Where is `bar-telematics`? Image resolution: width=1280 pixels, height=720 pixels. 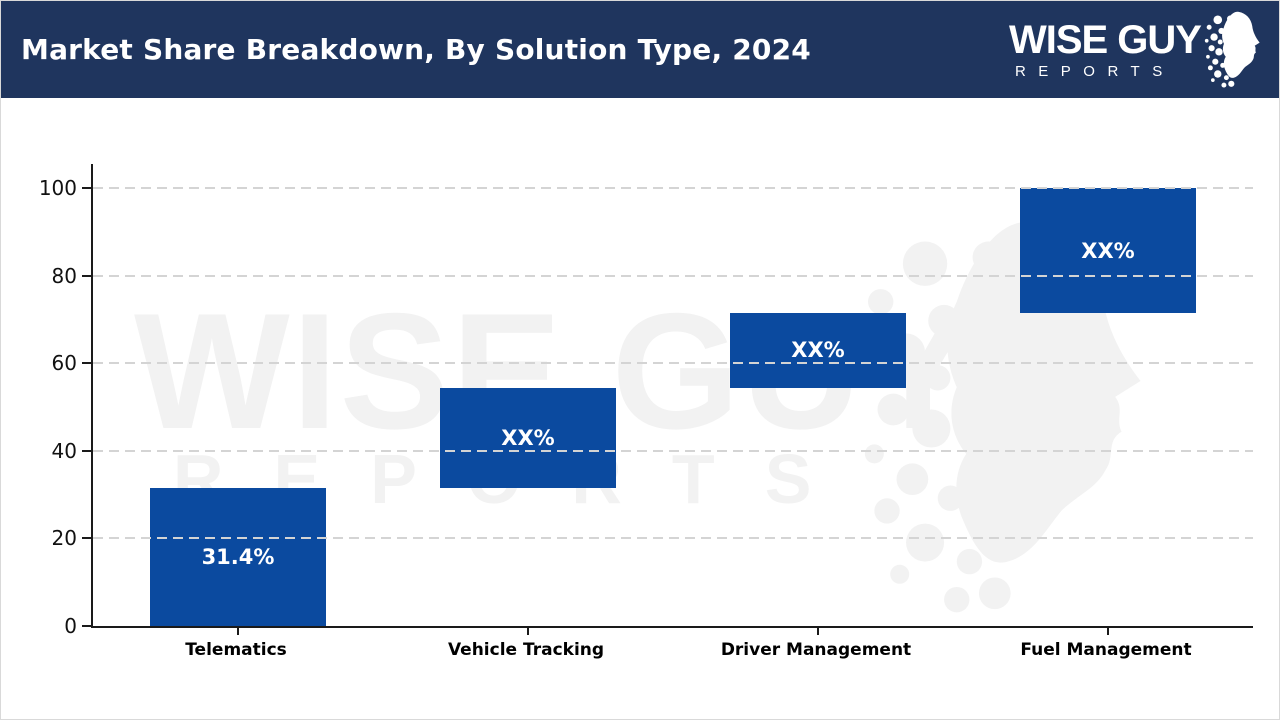 bar-telematics is located at coordinates (238, 557).